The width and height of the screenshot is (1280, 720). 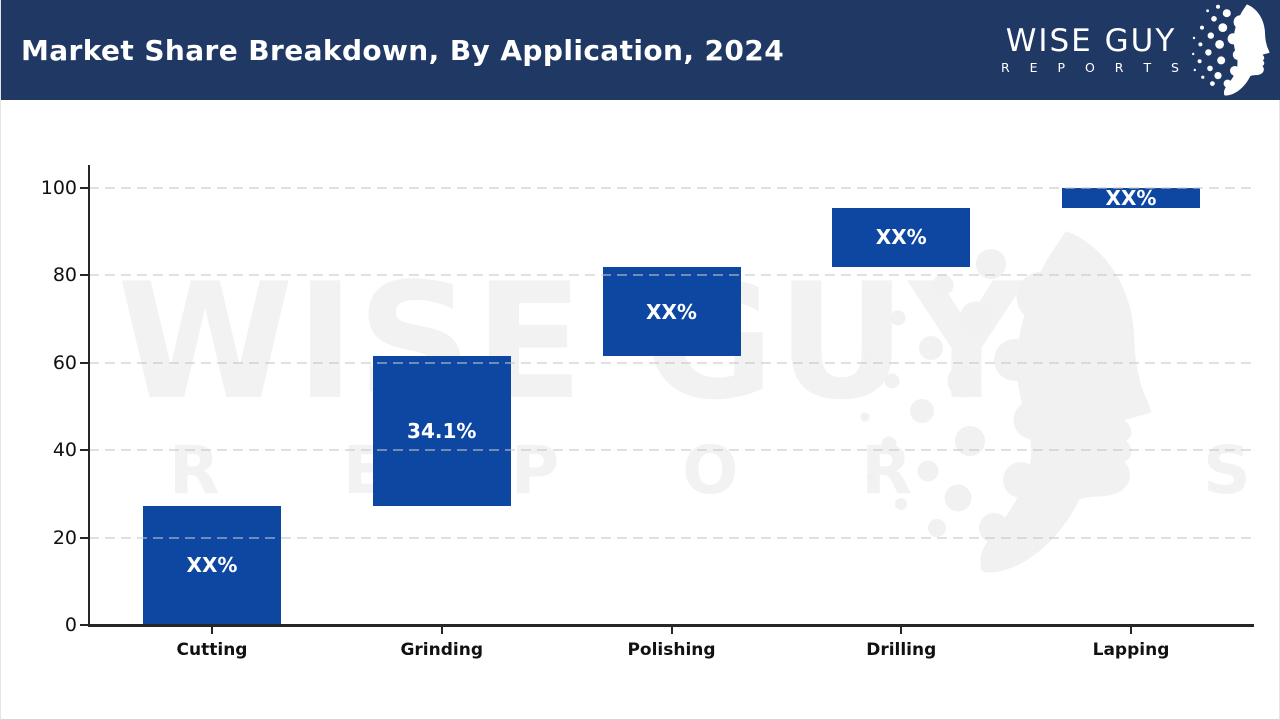 I want to click on bar-label-cutting: XX%, so click(x=212, y=565).